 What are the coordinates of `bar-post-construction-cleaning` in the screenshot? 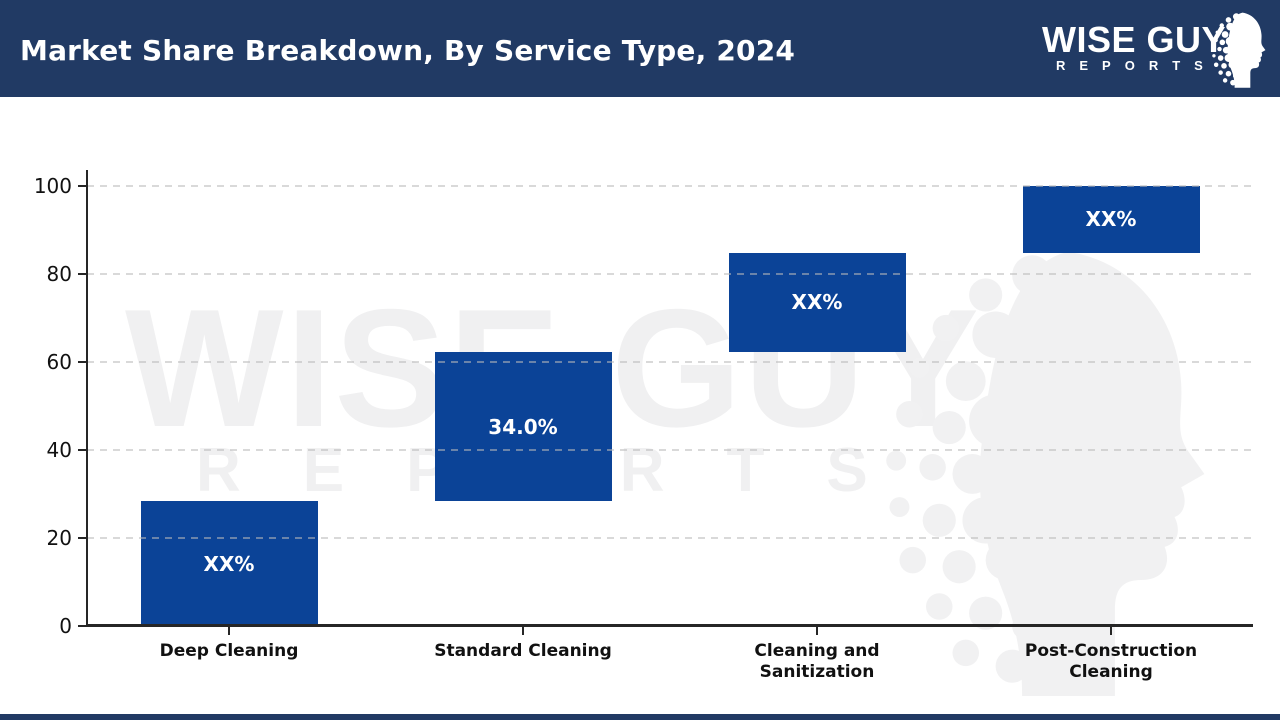 It's located at (1111, 219).